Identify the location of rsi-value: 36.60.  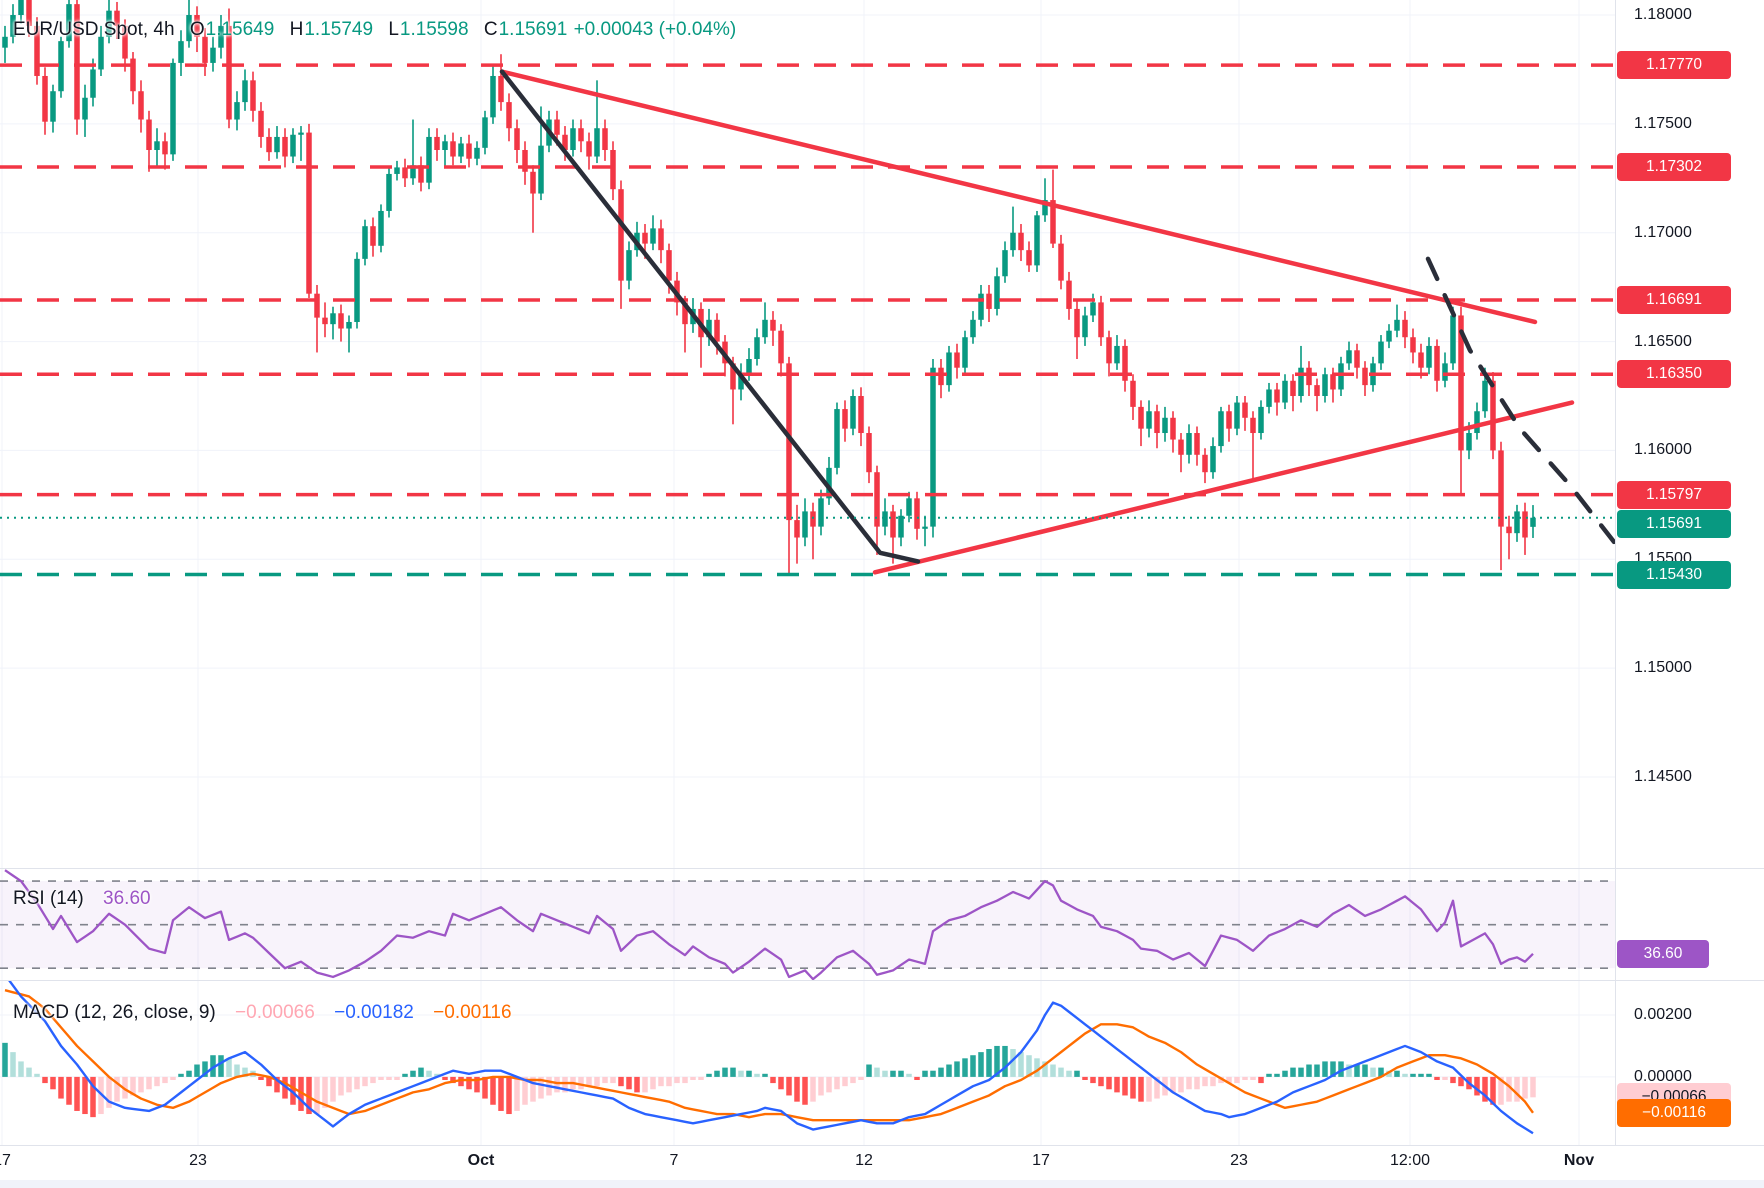
(127, 898).